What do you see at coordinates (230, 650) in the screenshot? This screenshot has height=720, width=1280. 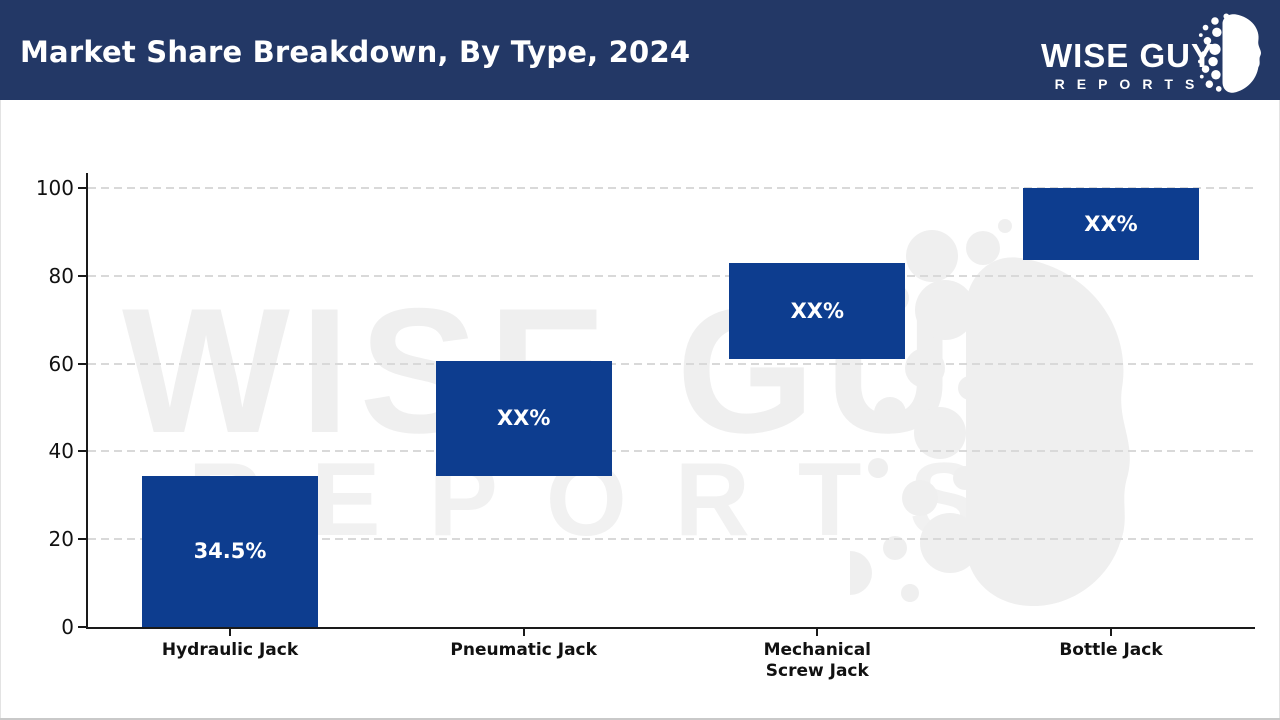 I see `x-category-label: Hydraulic Jack` at bounding box center [230, 650].